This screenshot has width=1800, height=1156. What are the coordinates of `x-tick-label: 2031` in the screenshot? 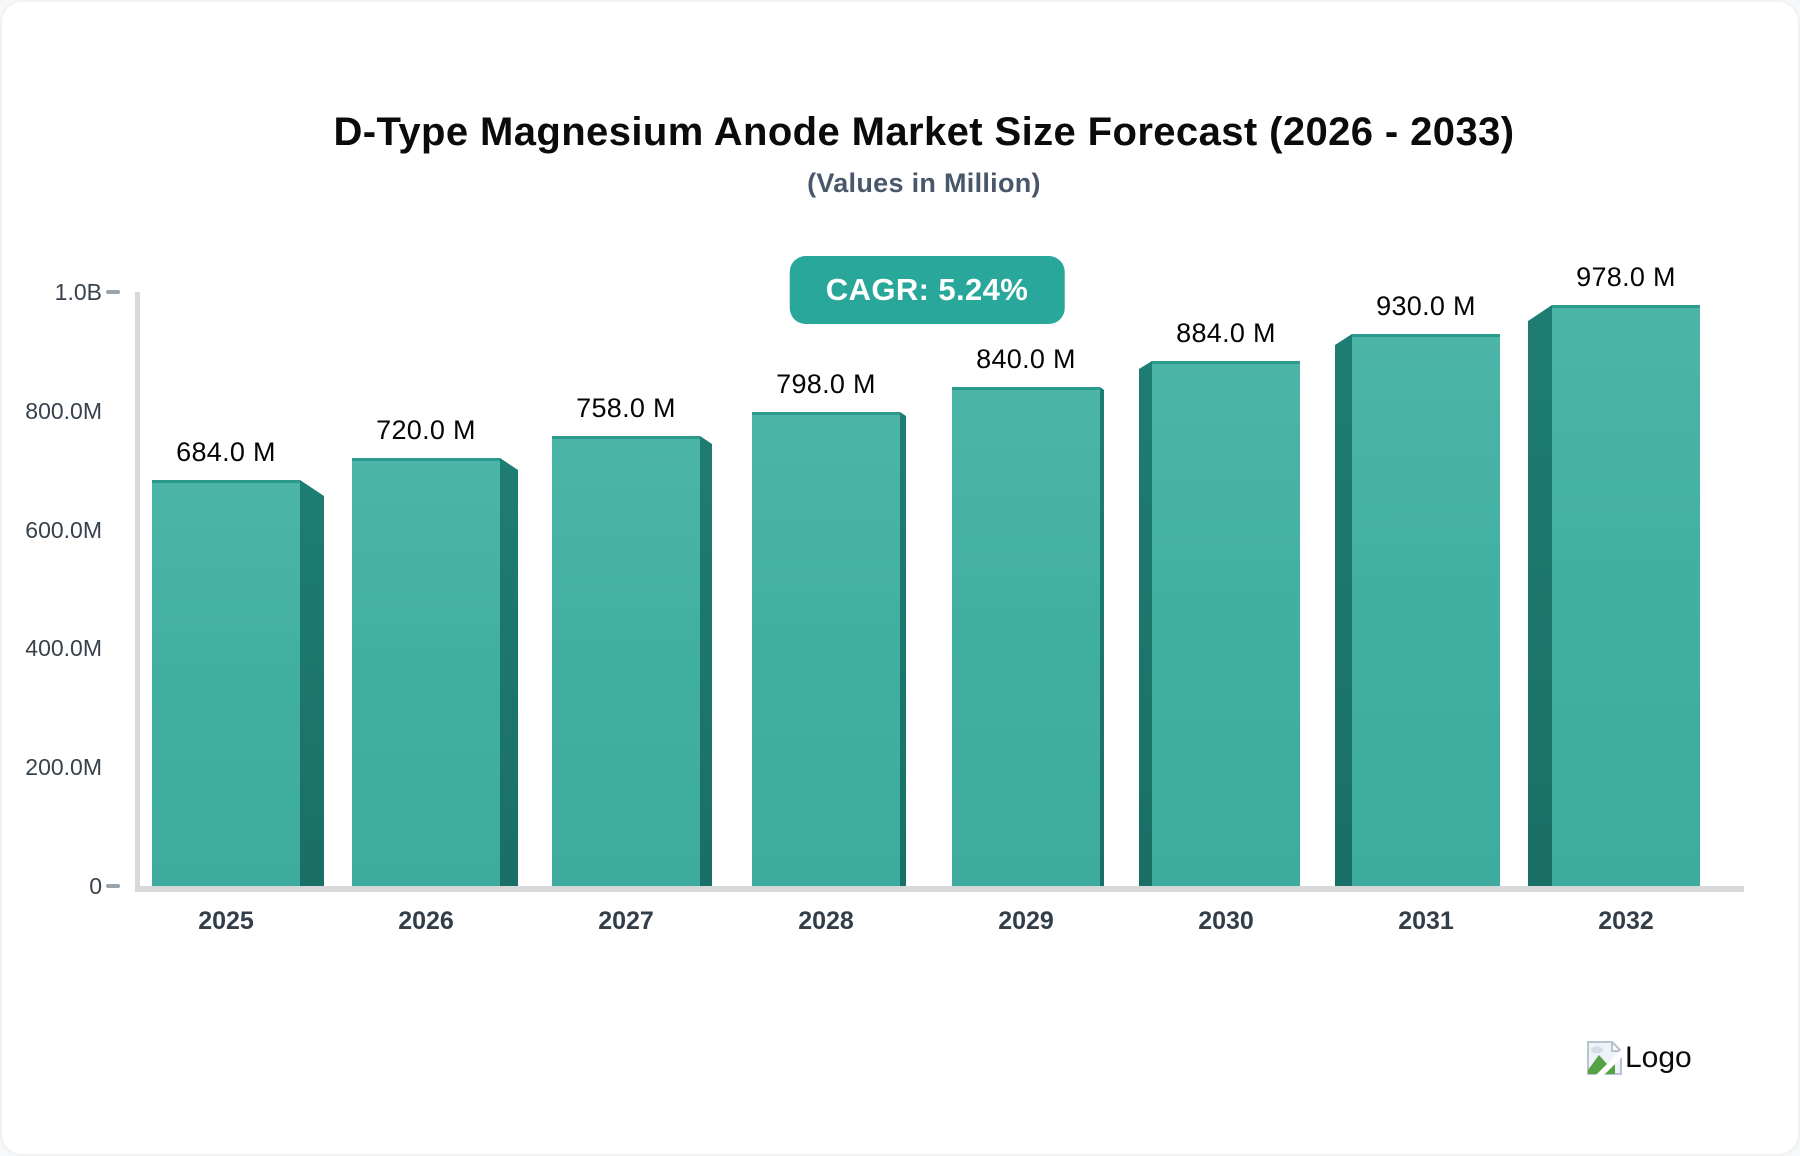 It's located at (1426, 921).